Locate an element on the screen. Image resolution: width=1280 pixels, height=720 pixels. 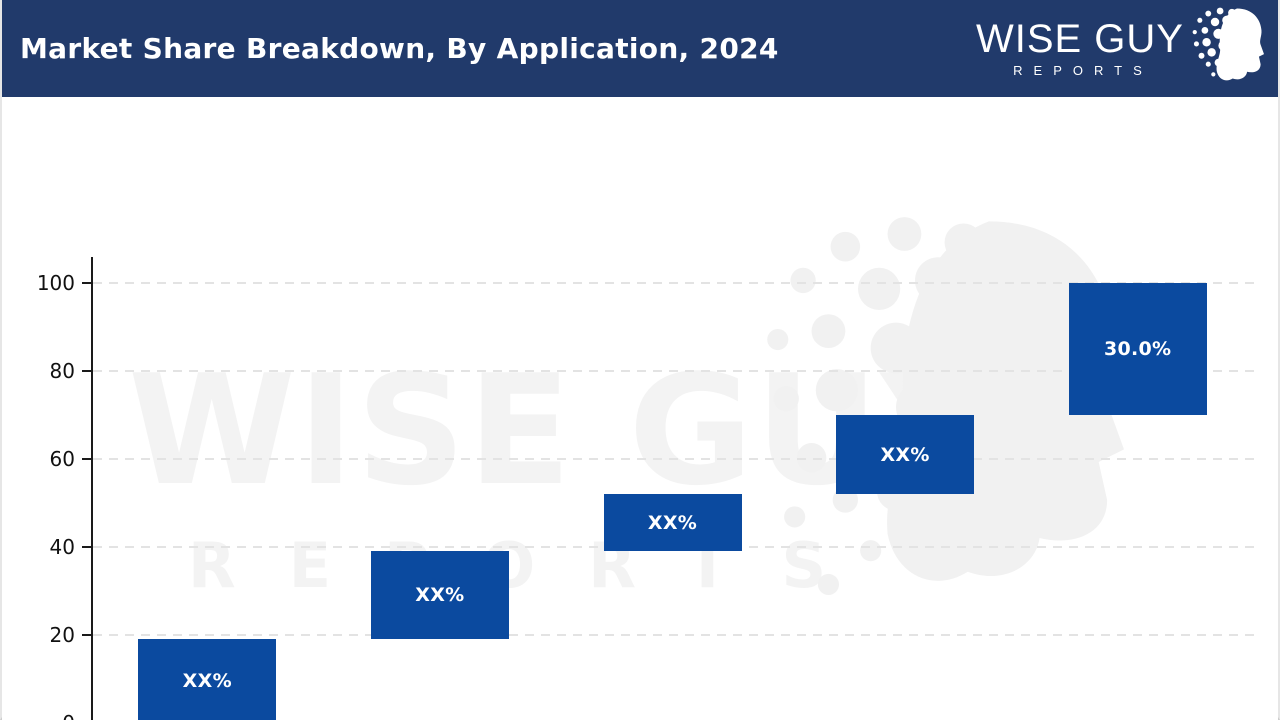
bar-health-maintenance: 30.0% is located at coordinates (1137, 349).